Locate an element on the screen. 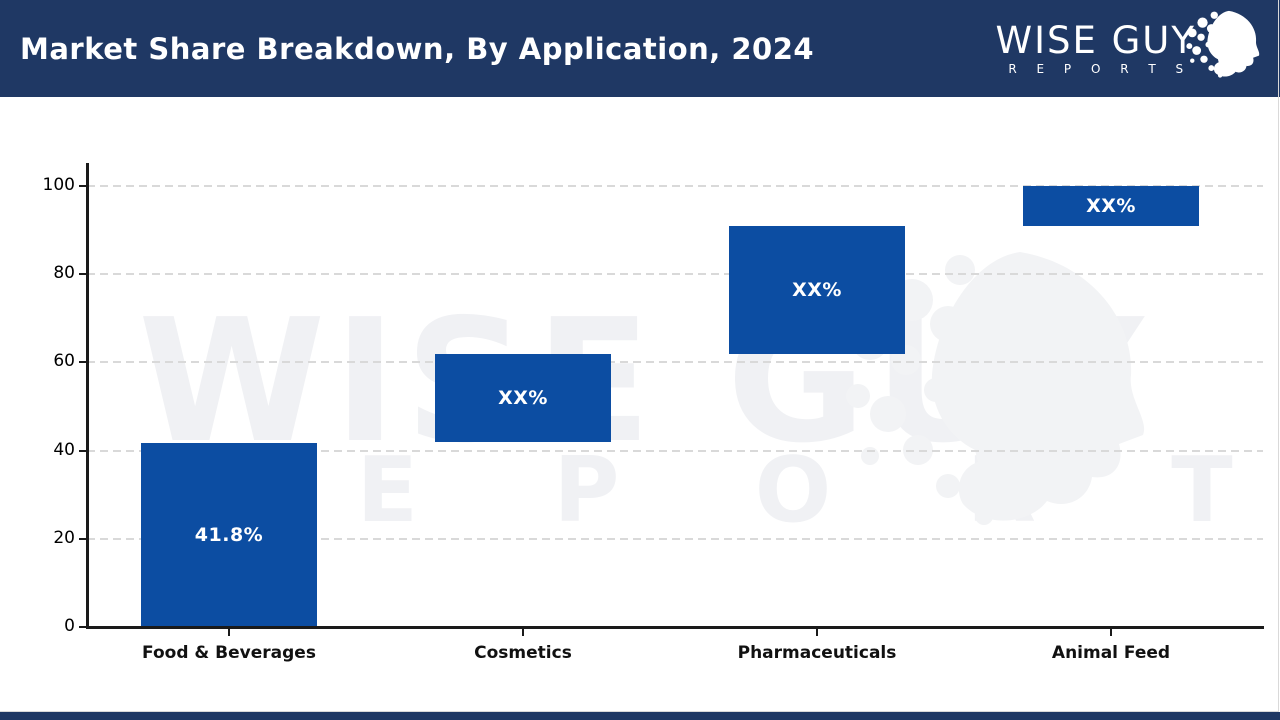 The width and height of the screenshot is (1280, 720). x-category-label: Pharmaceuticals is located at coordinates (817, 653).